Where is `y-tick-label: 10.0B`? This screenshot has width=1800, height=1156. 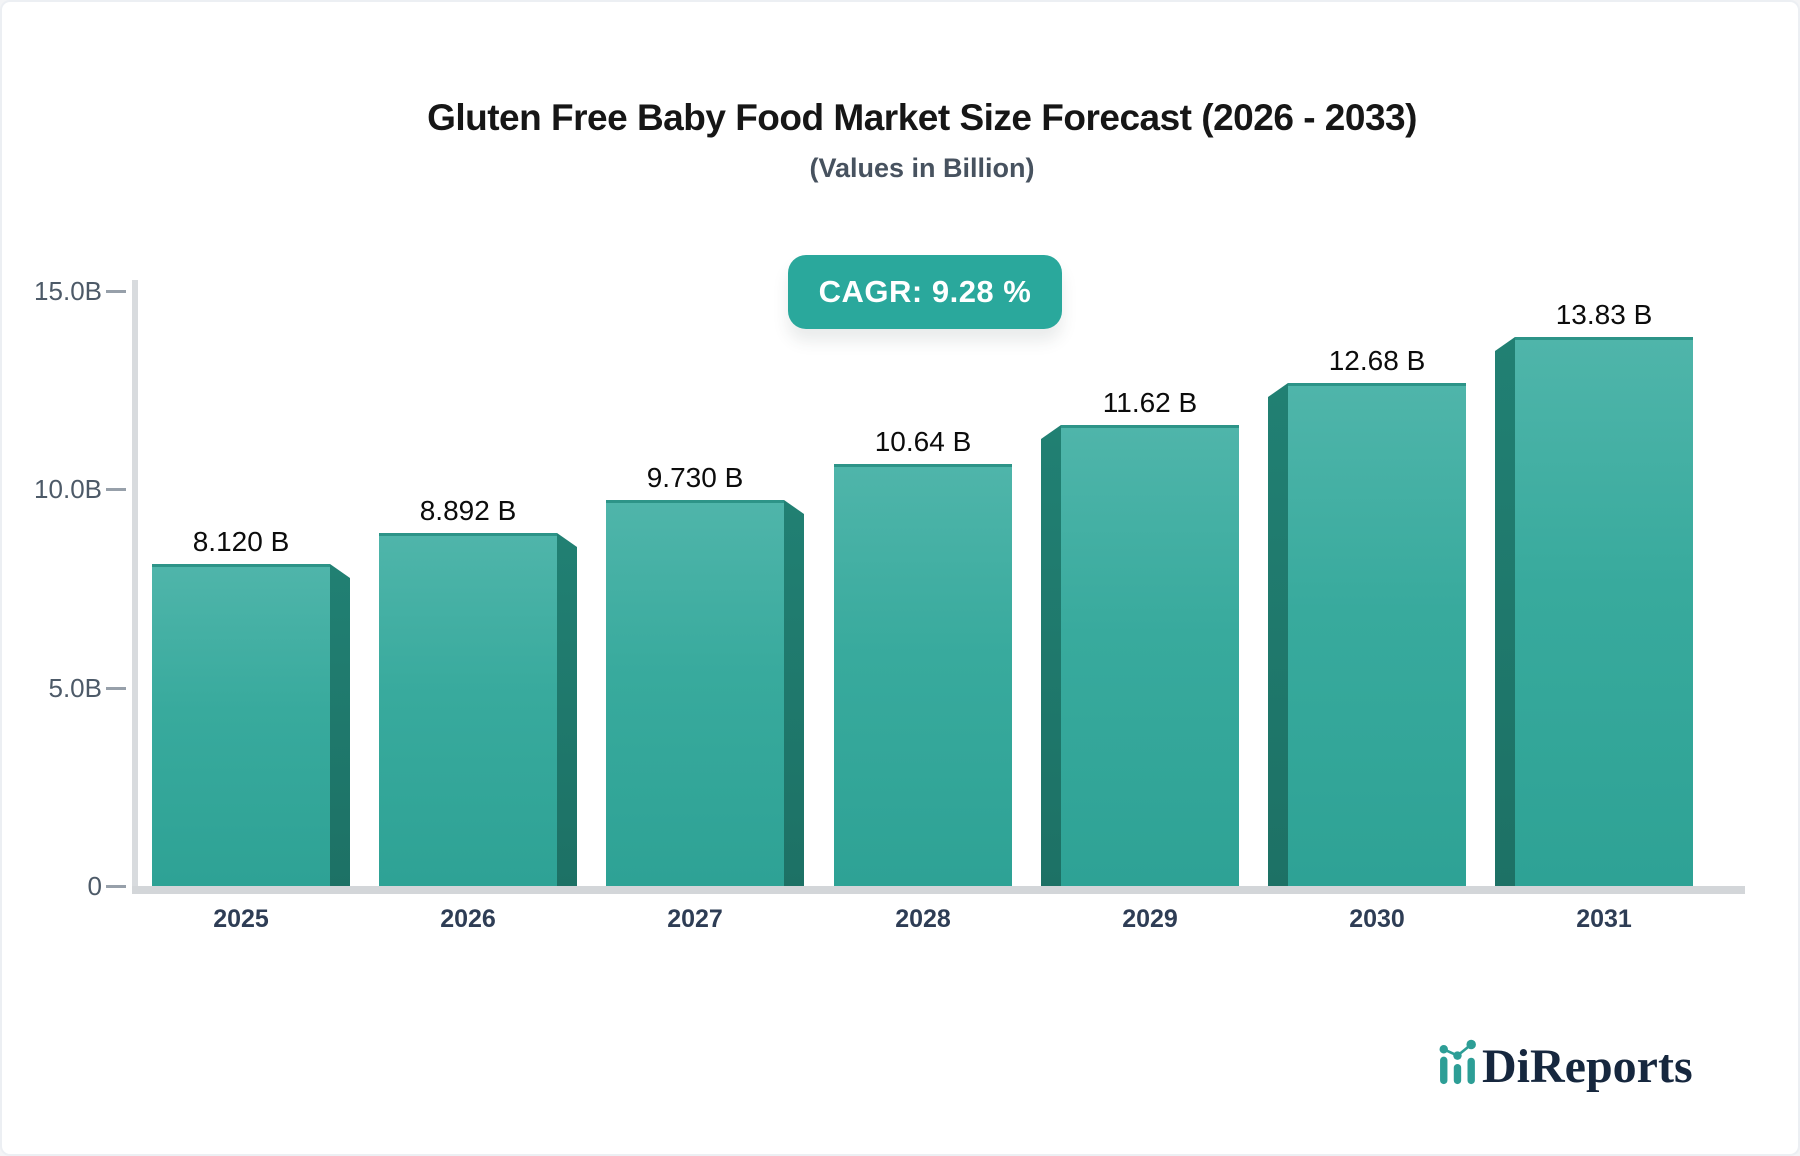
y-tick-label: 10.0B is located at coordinates (68, 489).